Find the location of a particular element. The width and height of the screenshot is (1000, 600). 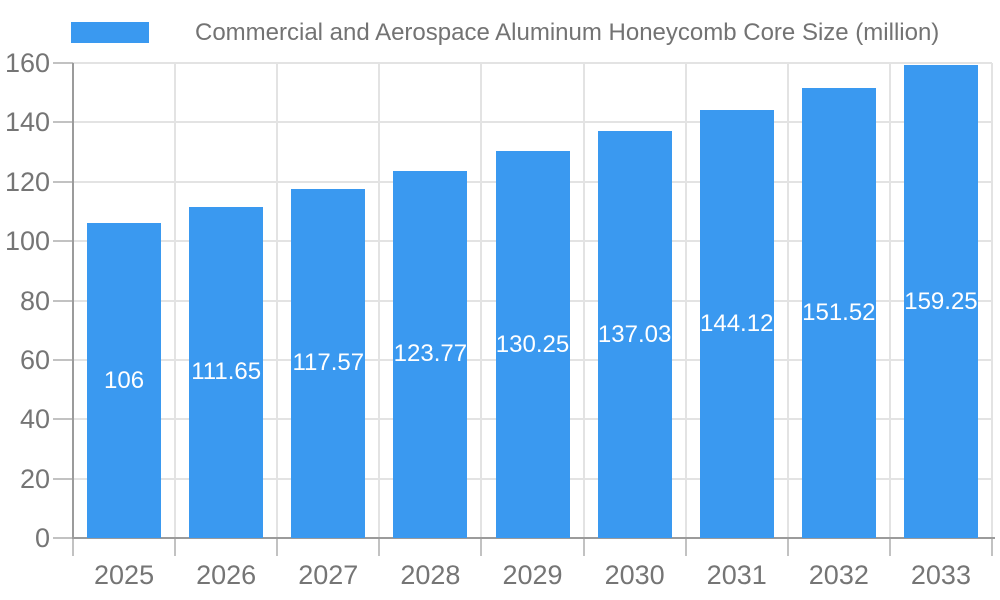

y-axis-line is located at coordinates (73, 300).